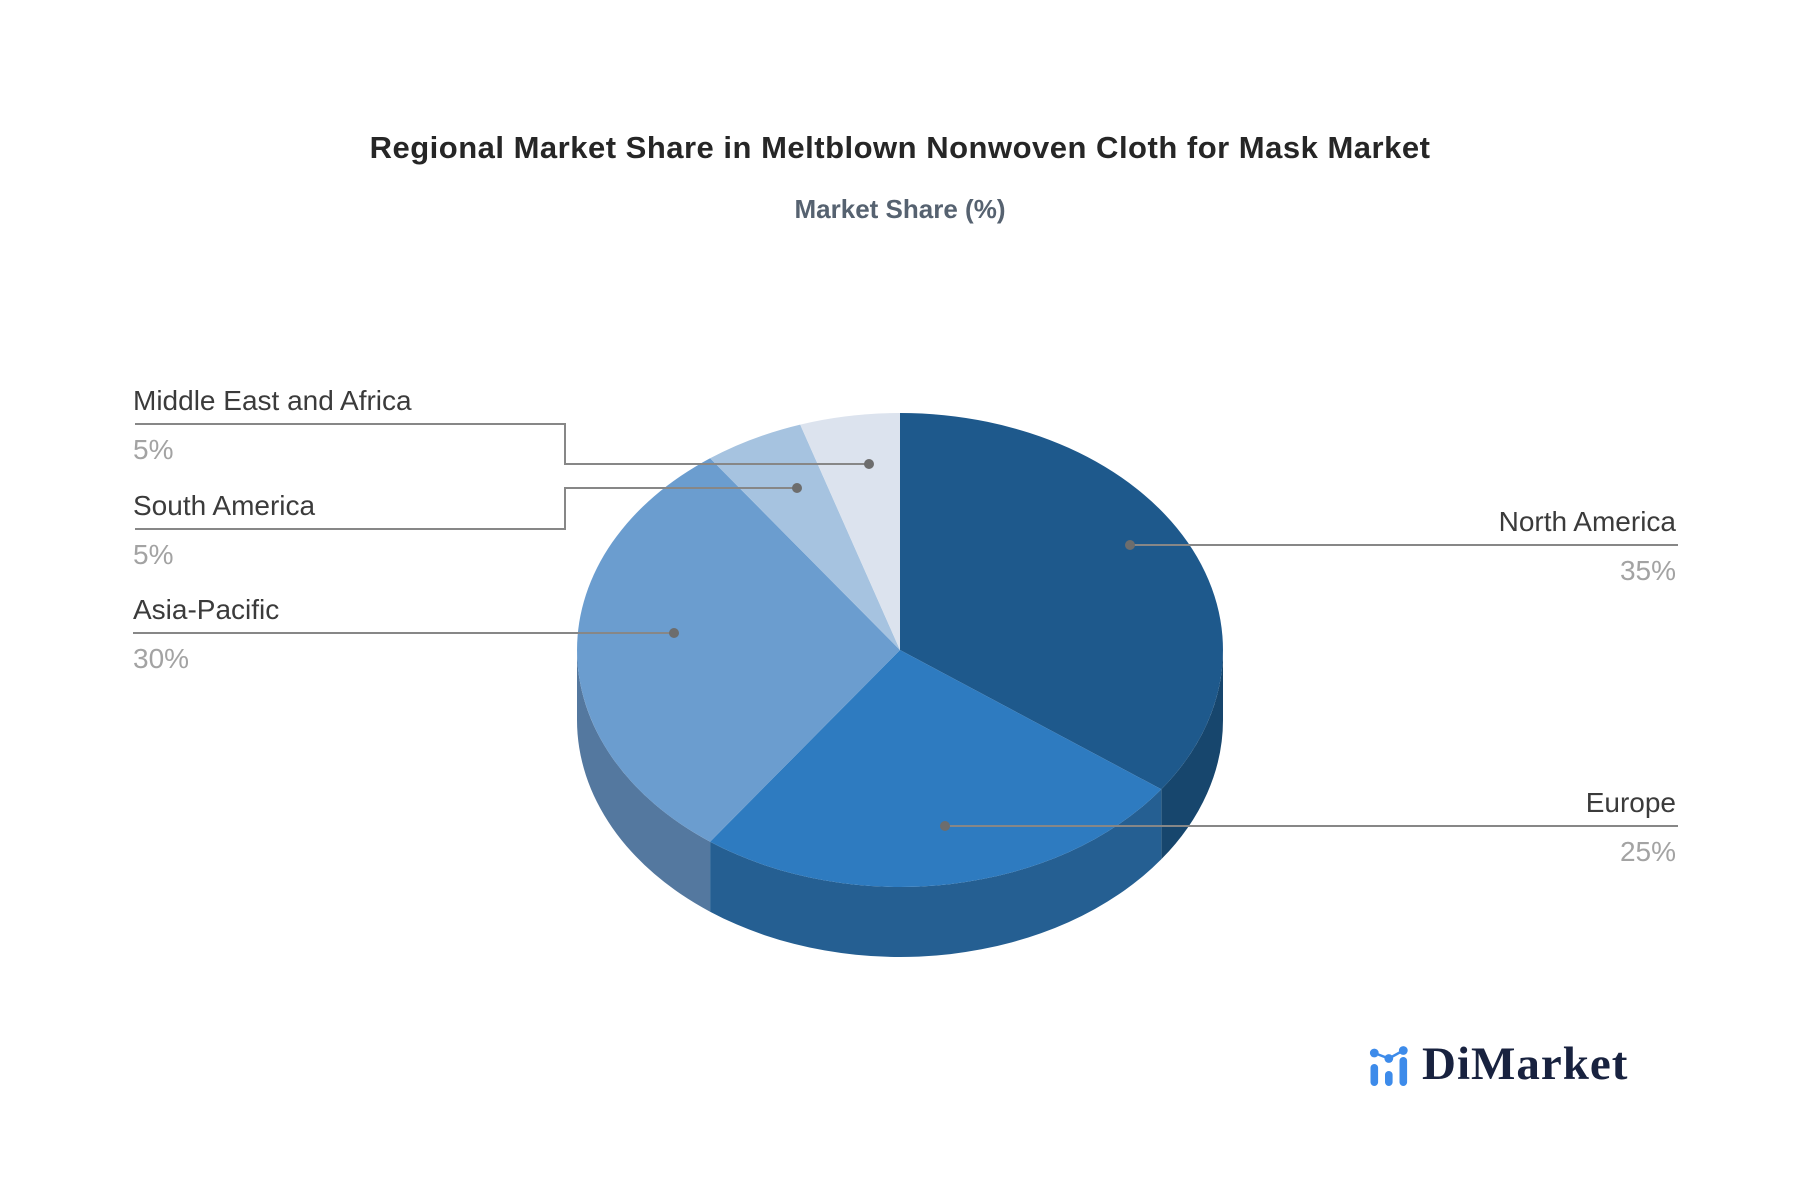  What do you see at coordinates (797, 488) in the screenshot?
I see `callout-dot-south-america` at bounding box center [797, 488].